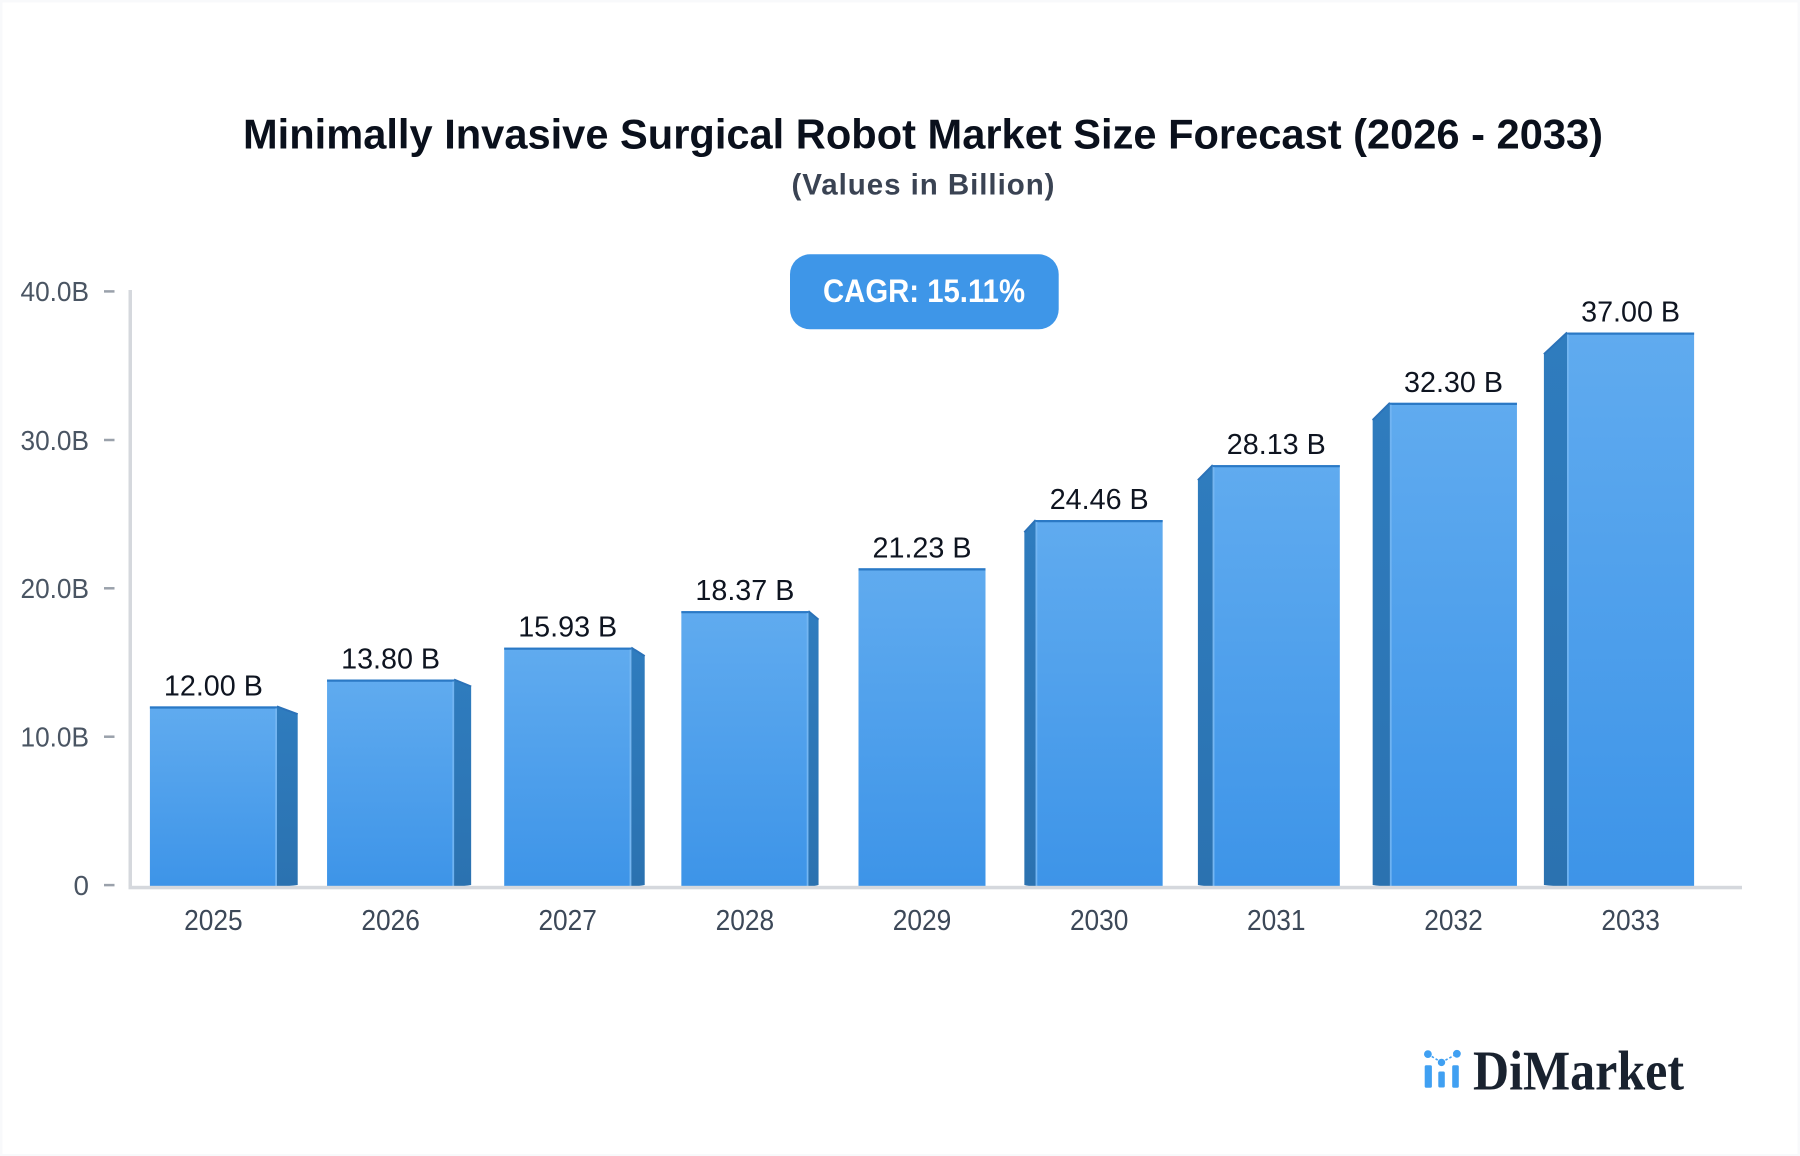 The height and width of the screenshot is (1156, 1800). What do you see at coordinates (923, 185) in the screenshot?
I see `svg-text: (Values in Billion)` at bounding box center [923, 185].